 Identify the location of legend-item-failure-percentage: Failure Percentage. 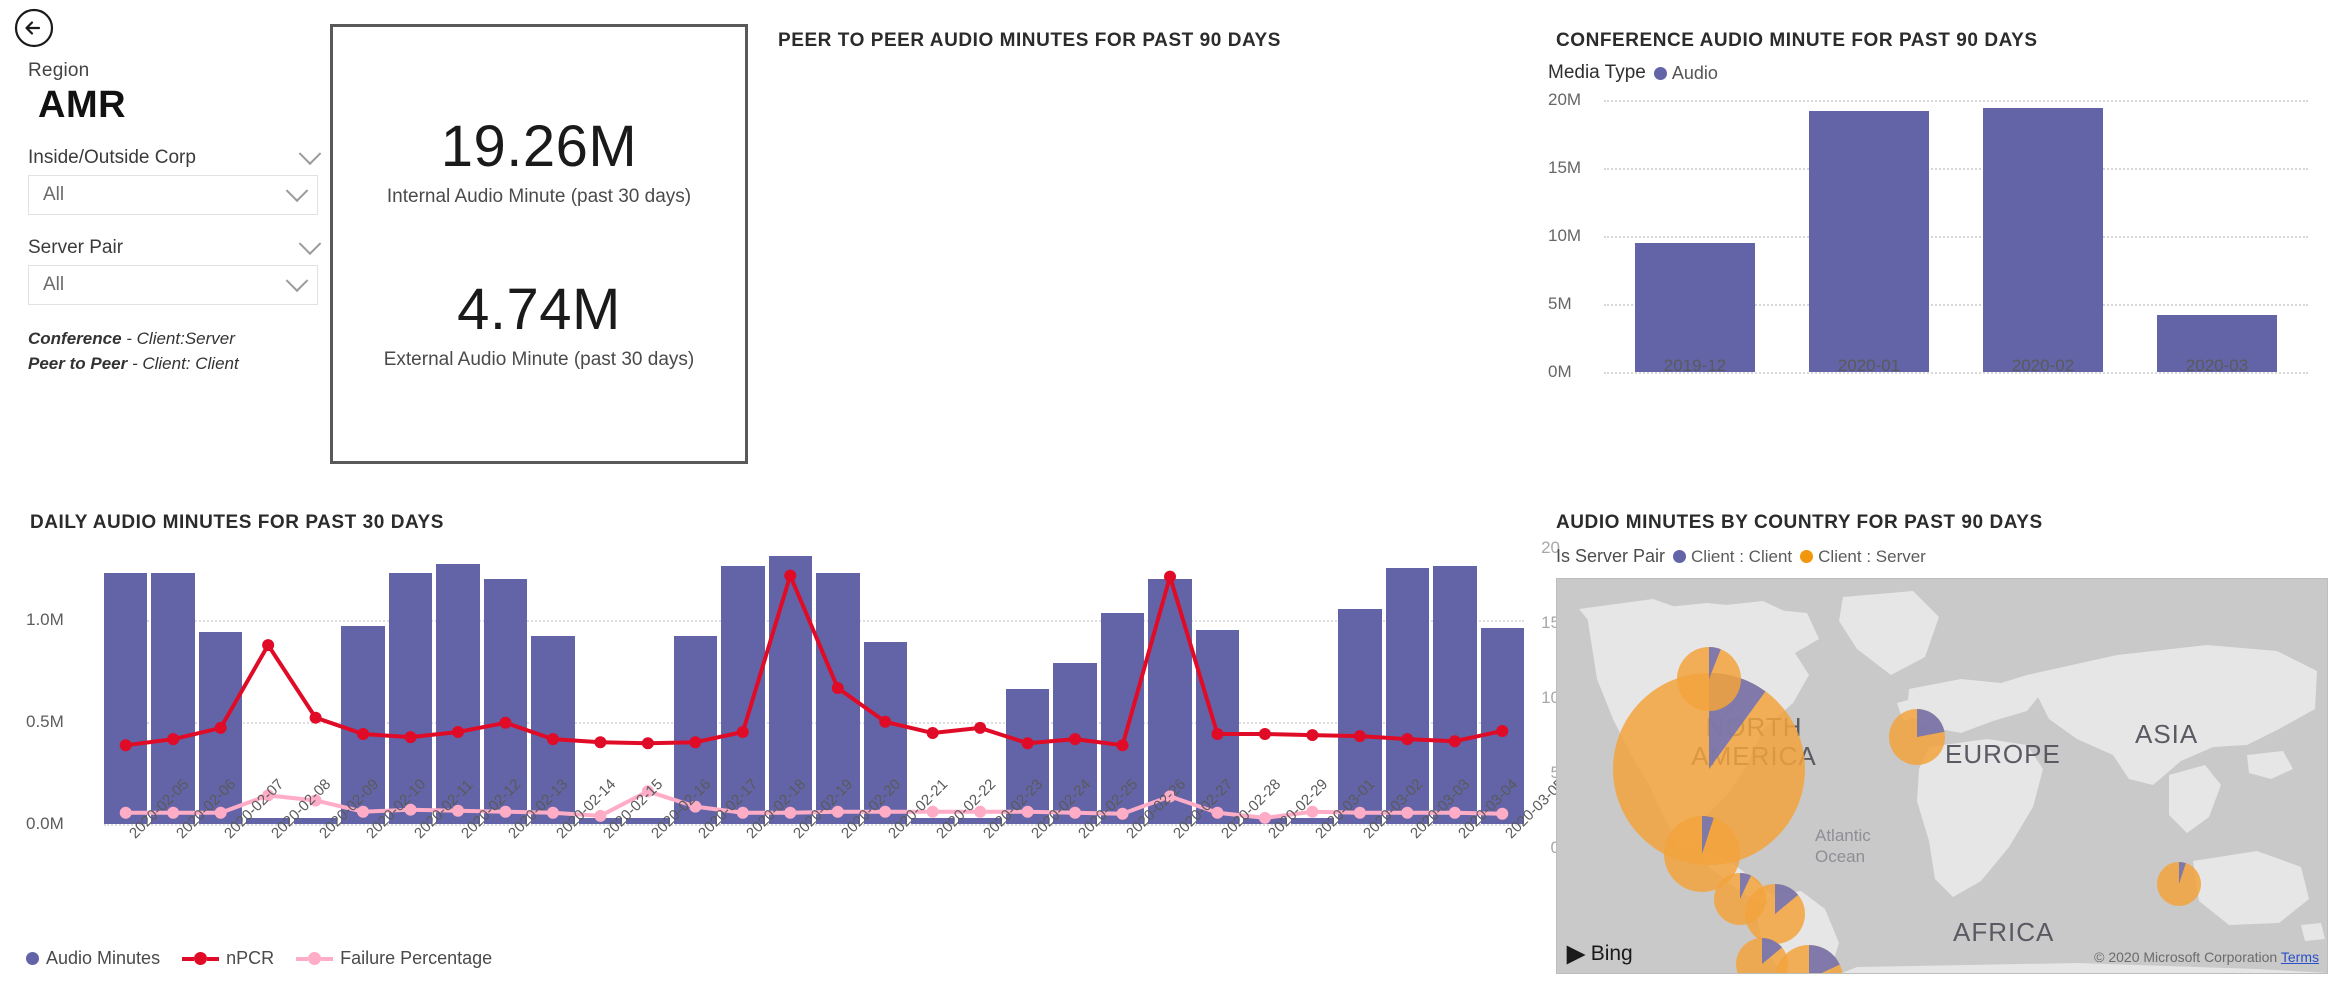
(394, 958).